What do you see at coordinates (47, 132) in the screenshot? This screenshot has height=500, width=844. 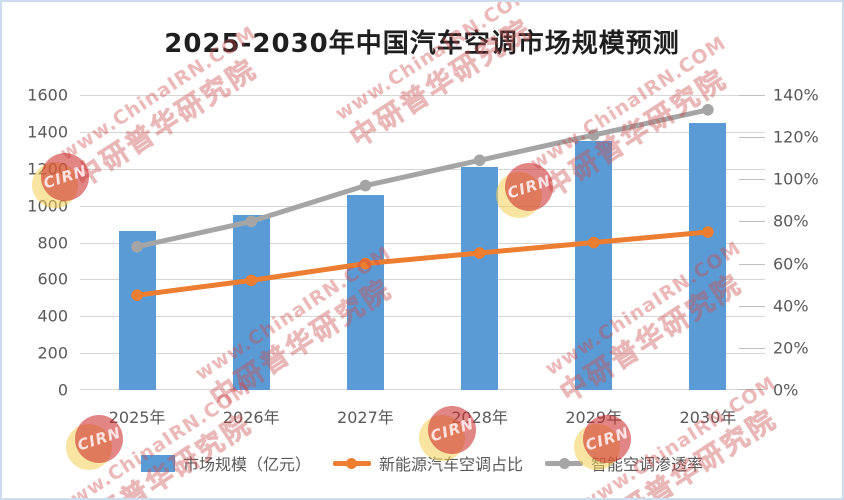 I see `left-axis-tick-label: 1400` at bounding box center [47, 132].